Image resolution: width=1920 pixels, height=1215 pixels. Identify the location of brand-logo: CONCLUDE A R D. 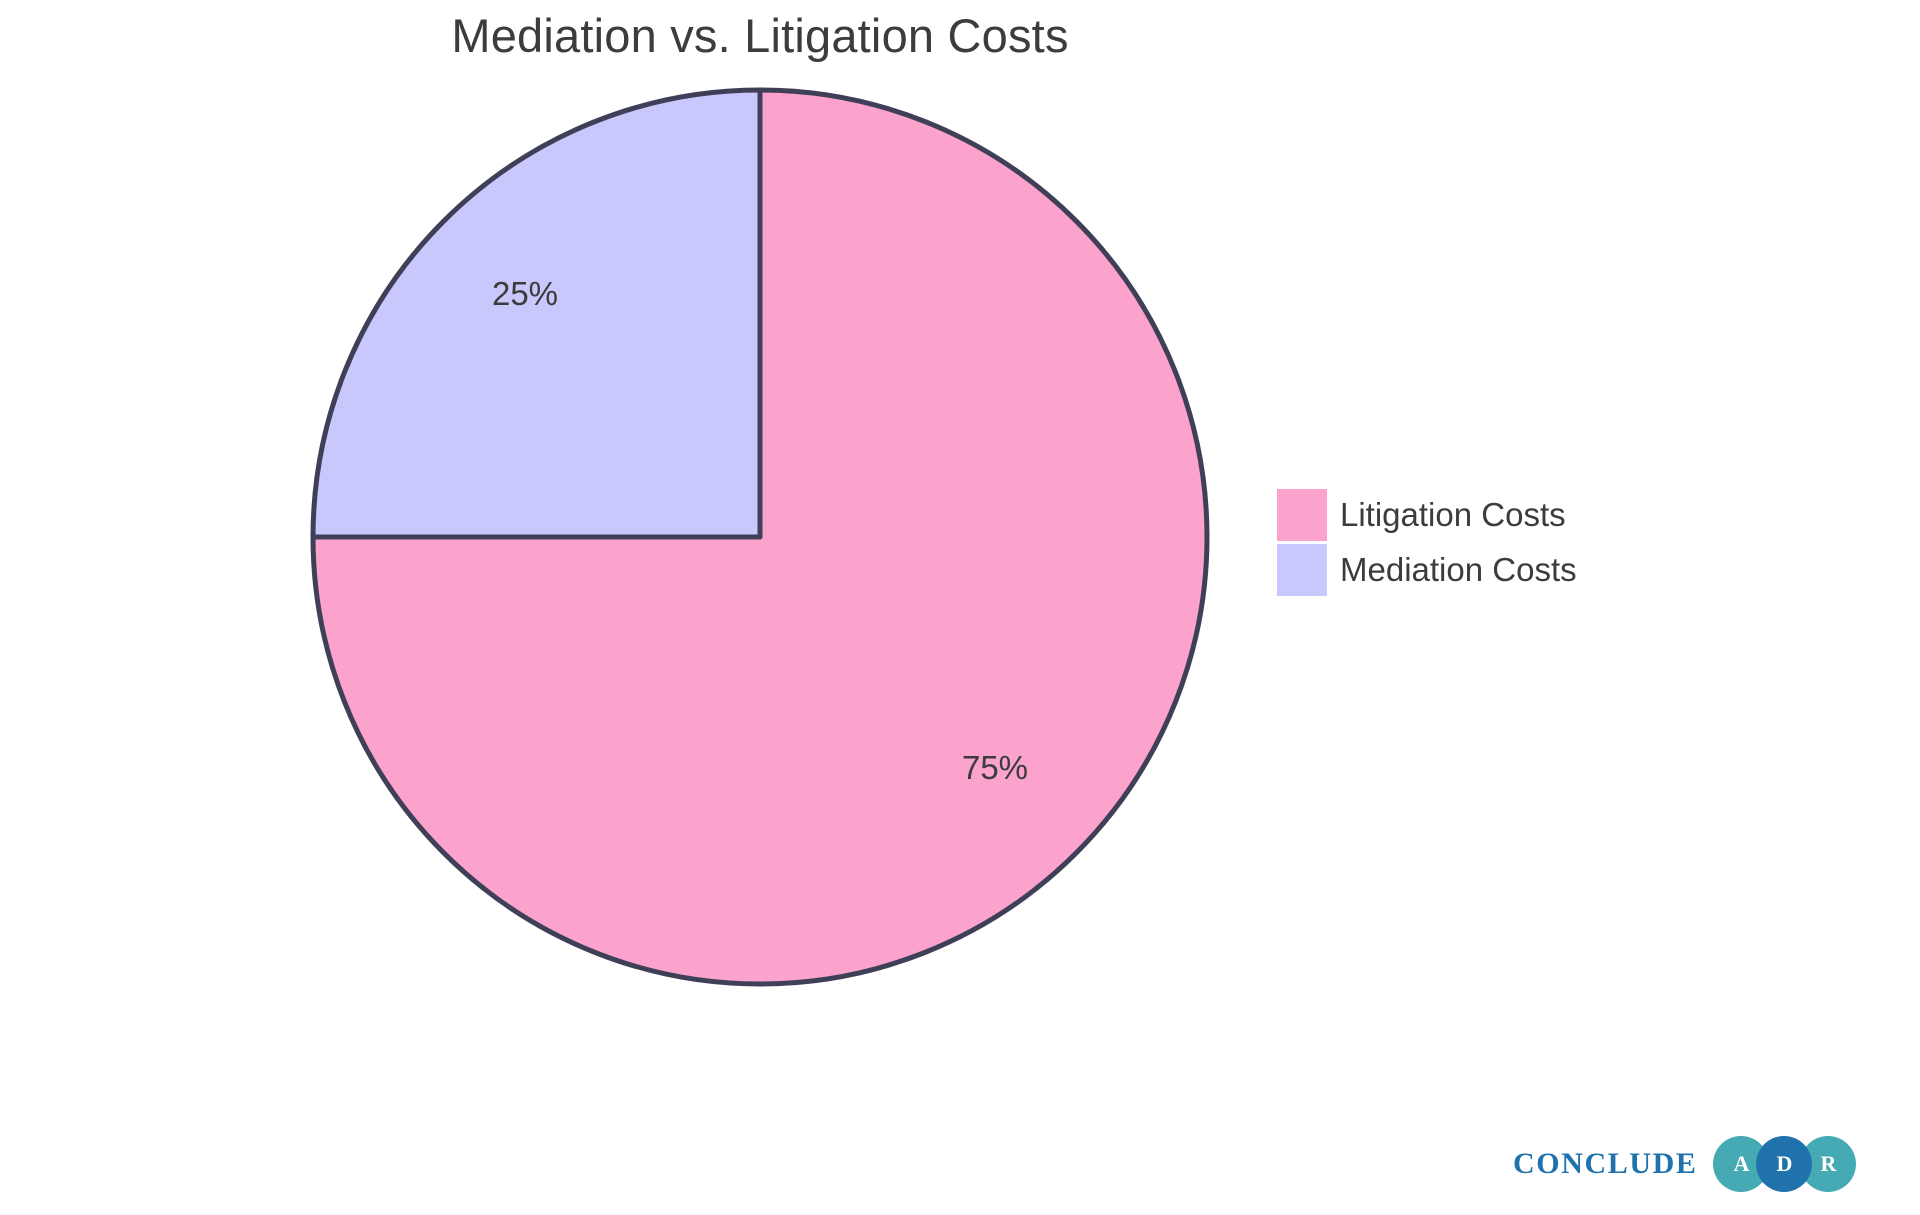
(1685, 1164).